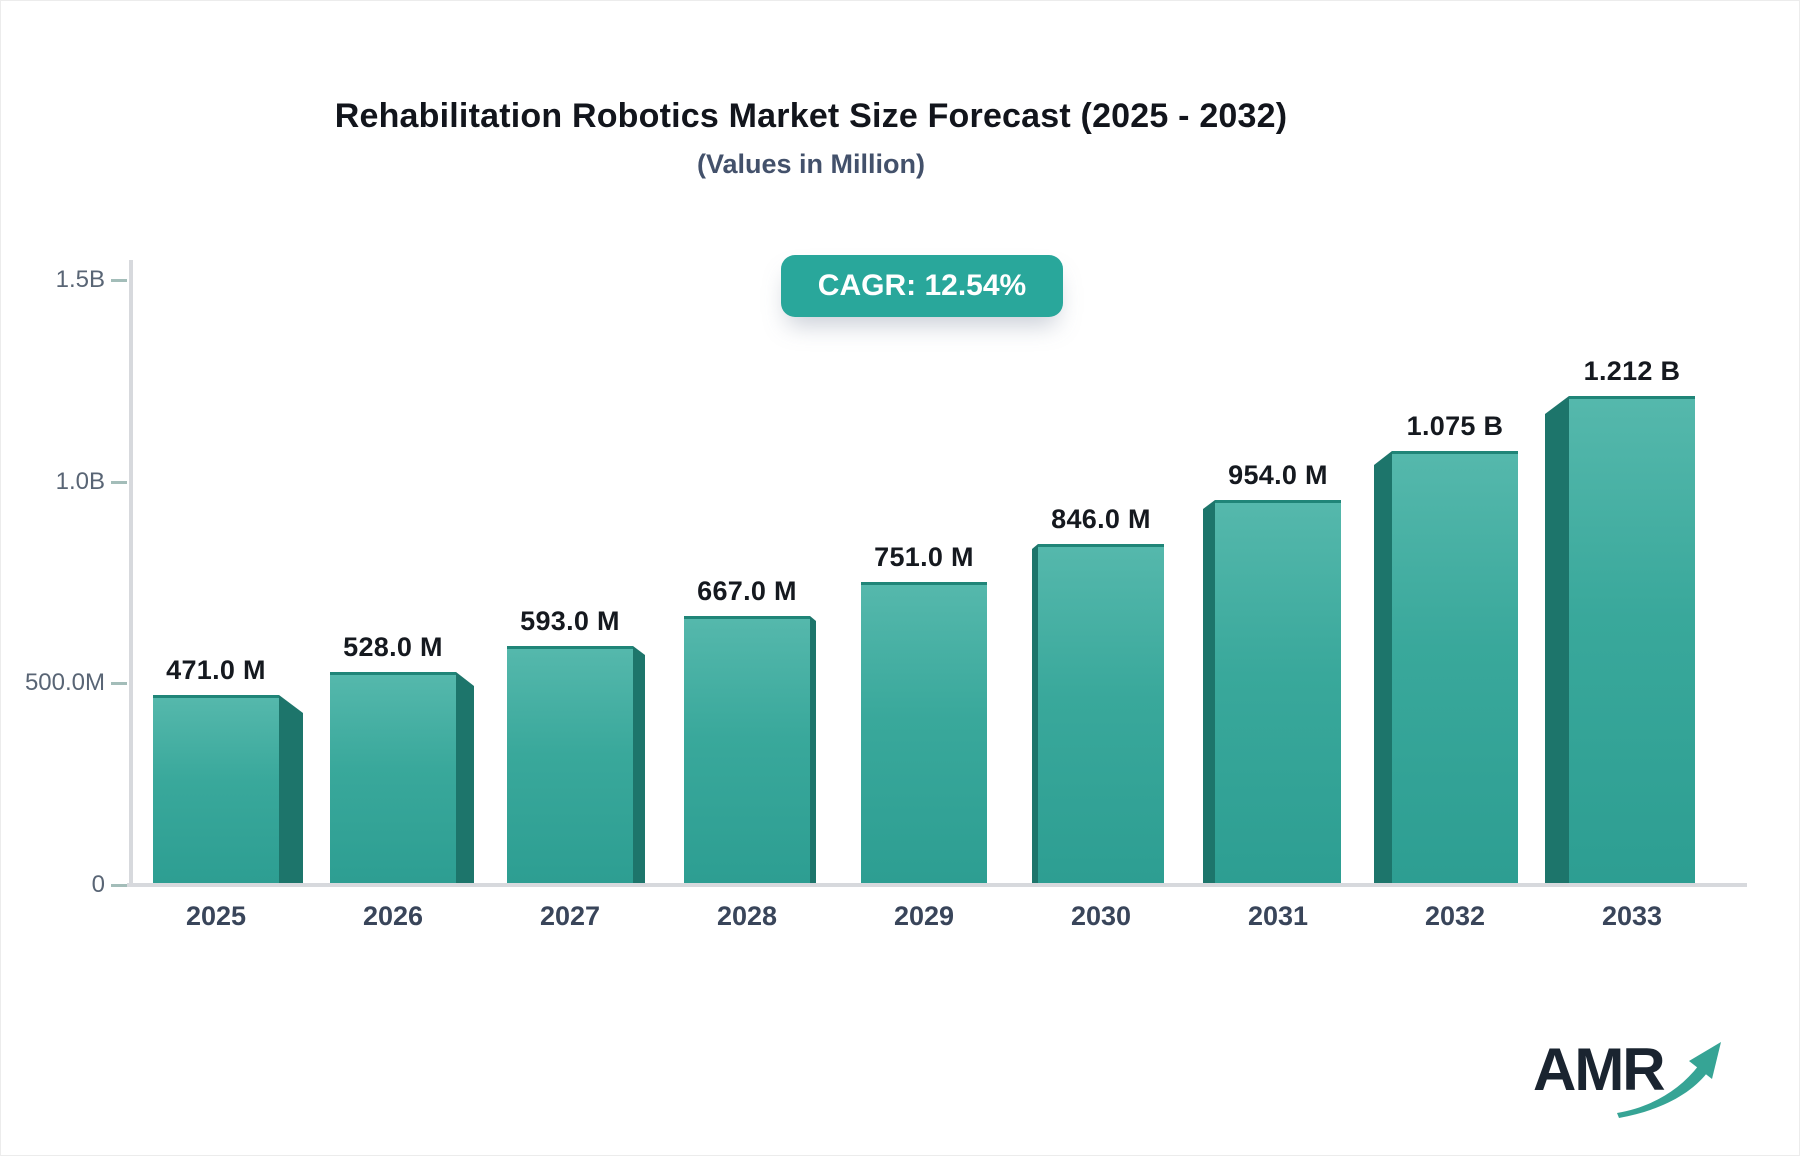  I want to click on amr-logo: AMR, so click(1633, 1076).